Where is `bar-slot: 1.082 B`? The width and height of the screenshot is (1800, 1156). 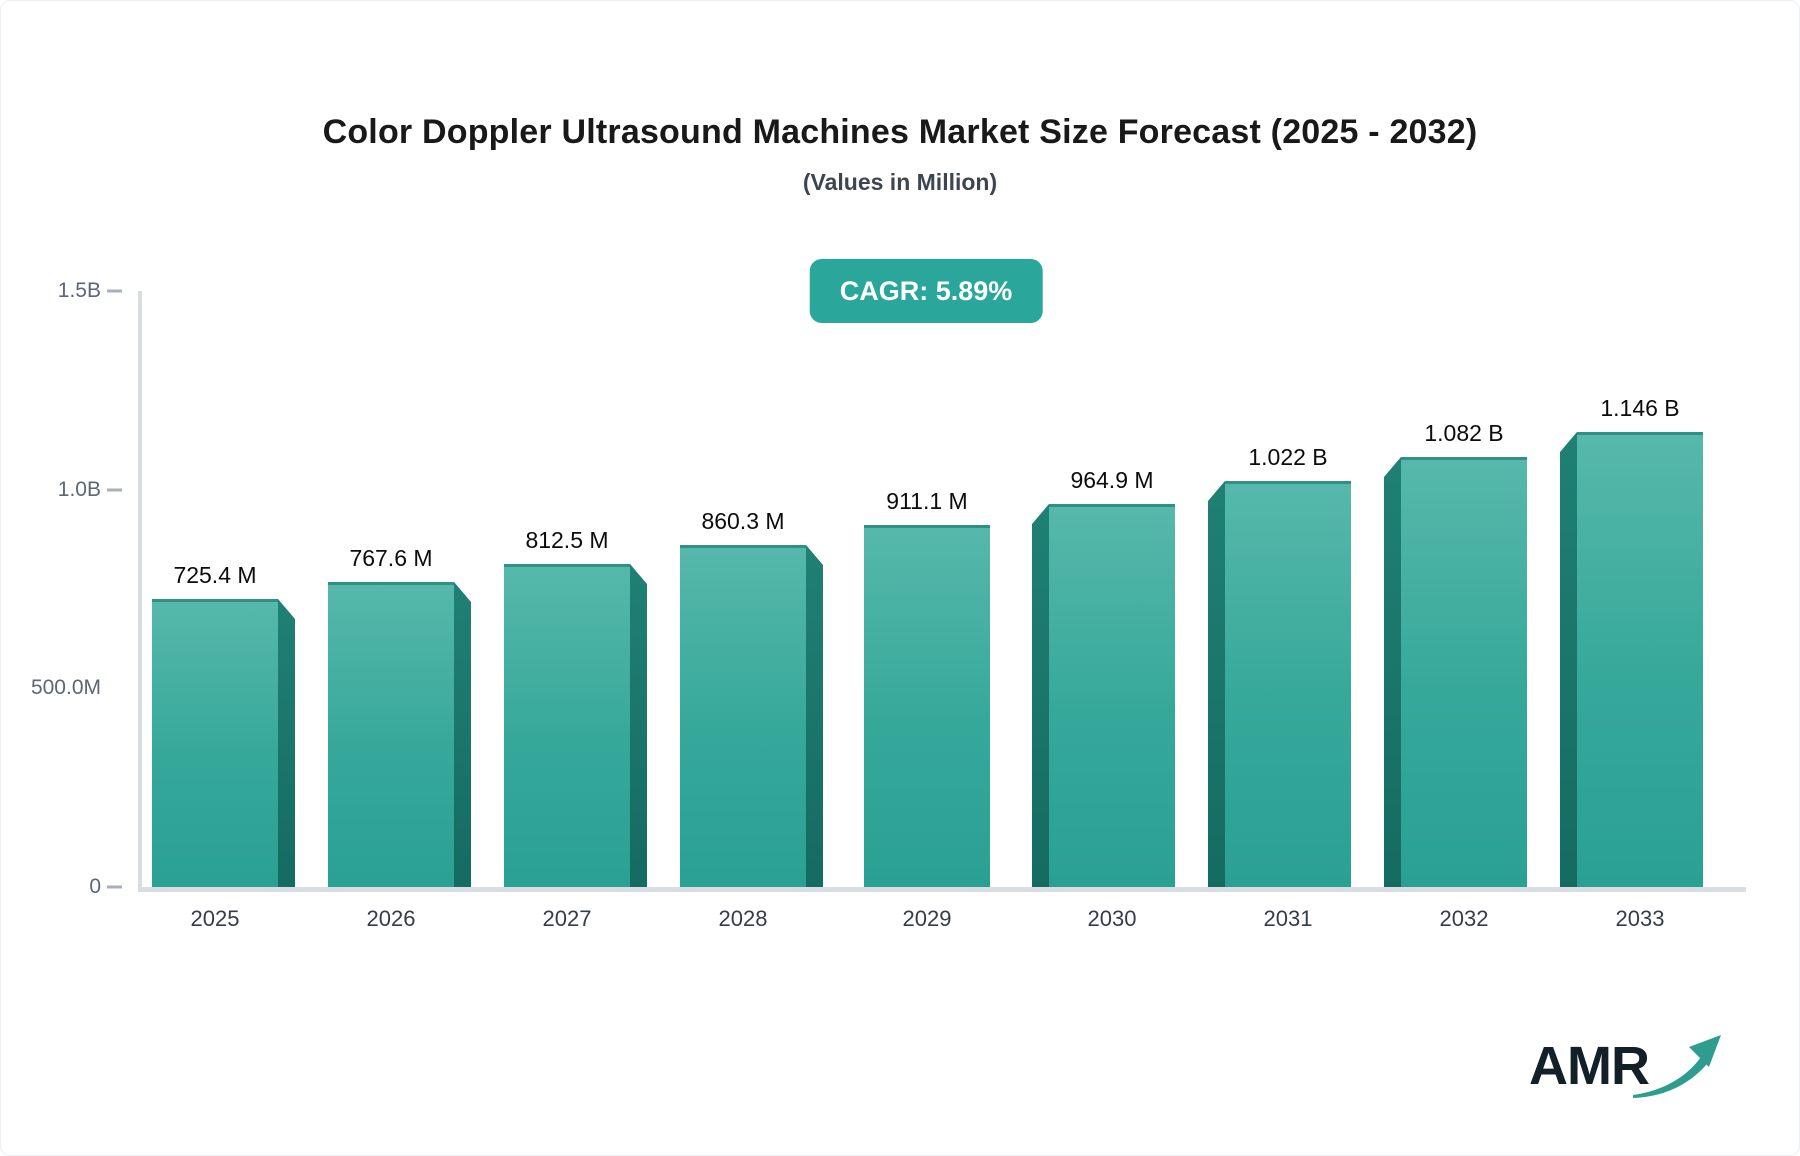 bar-slot: 1.082 B is located at coordinates (1455, 589).